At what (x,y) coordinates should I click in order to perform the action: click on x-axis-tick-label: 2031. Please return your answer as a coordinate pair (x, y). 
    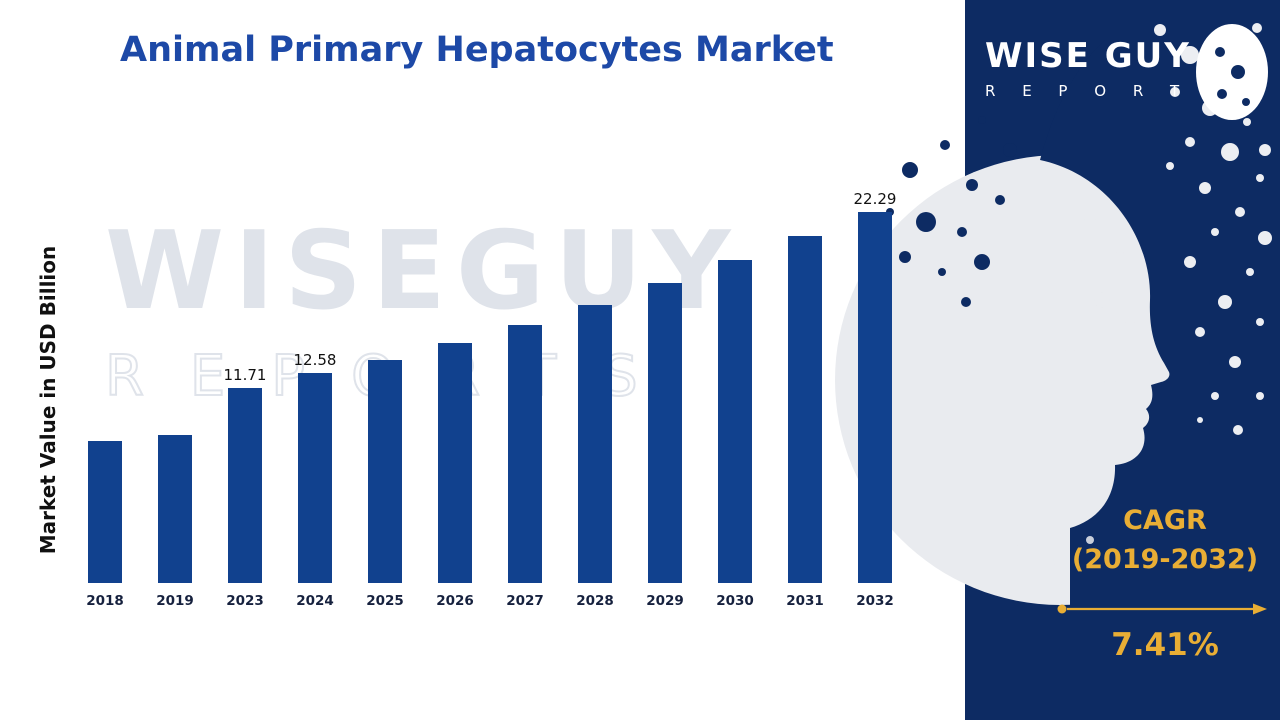
    Looking at the image, I should click on (805, 601).